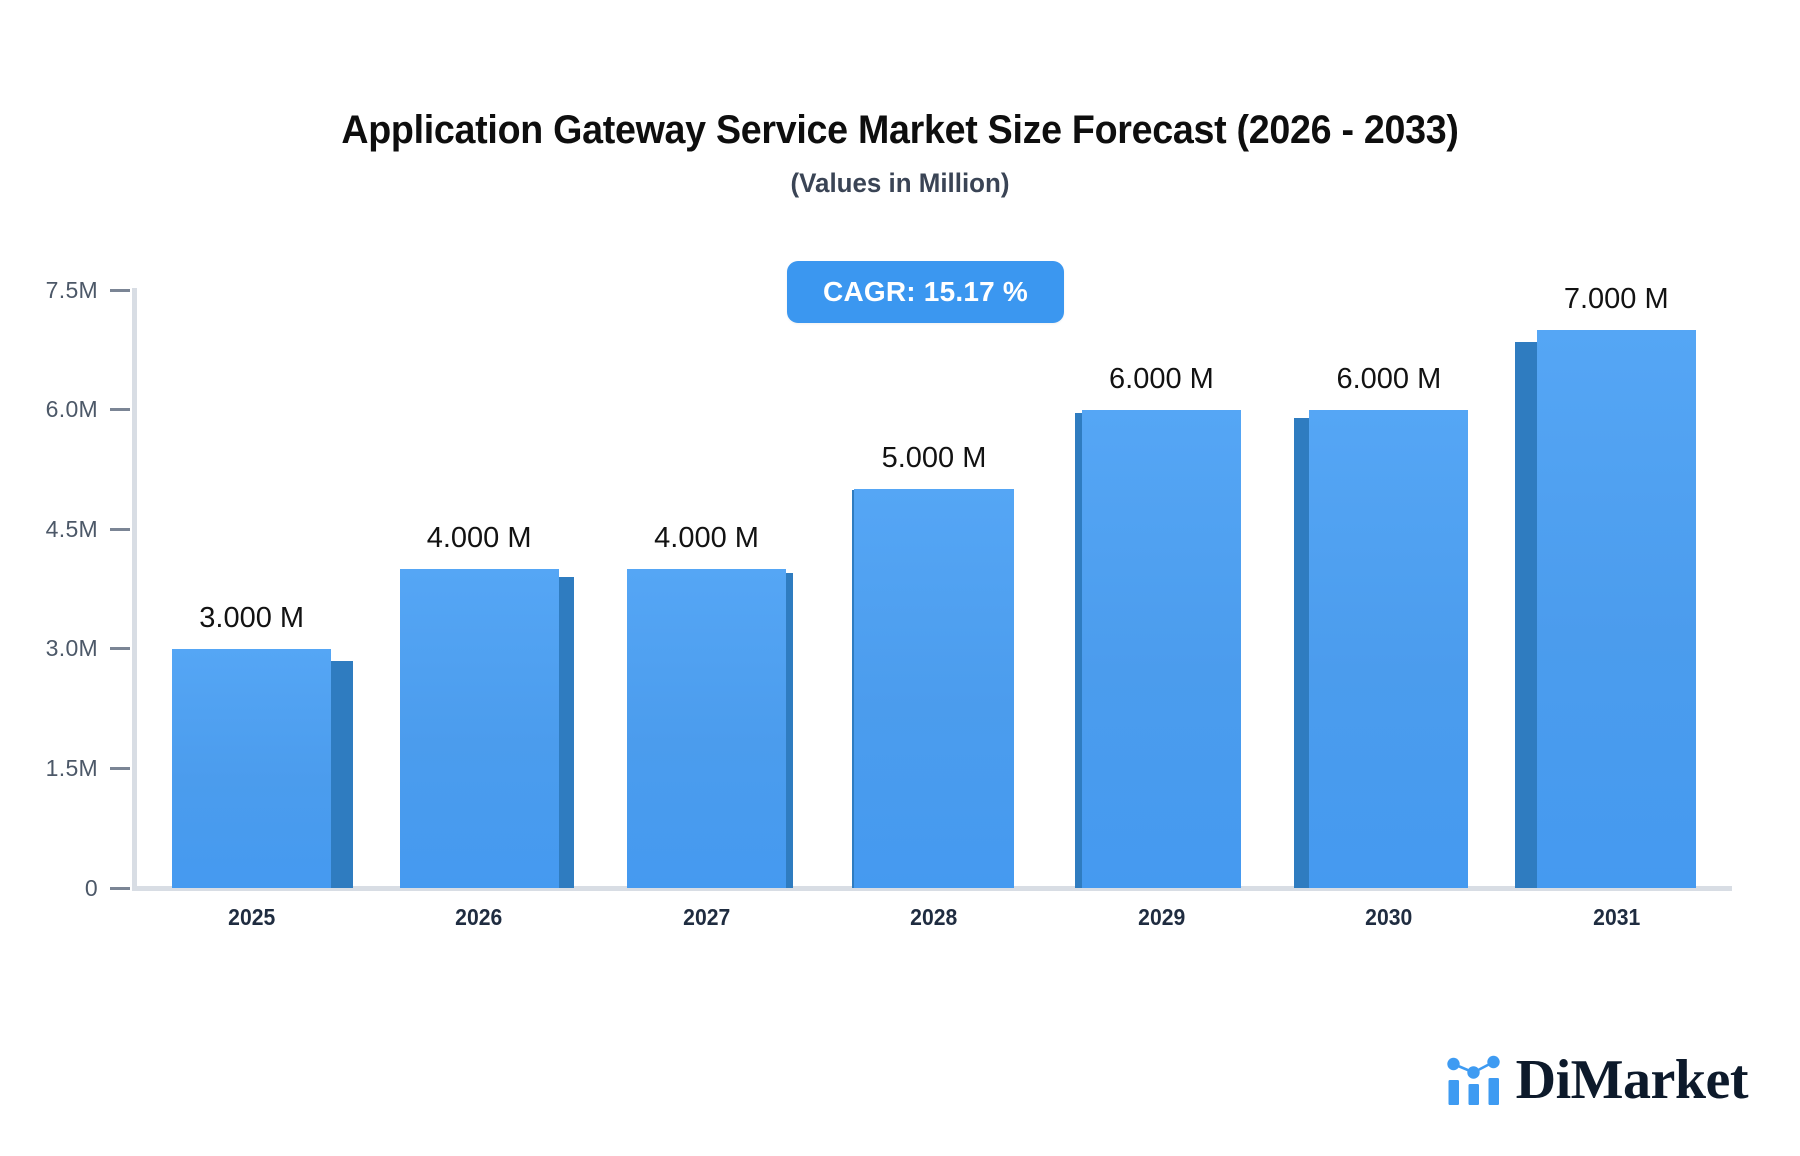  What do you see at coordinates (707, 917) in the screenshot?
I see `x-tick-label: 2027` at bounding box center [707, 917].